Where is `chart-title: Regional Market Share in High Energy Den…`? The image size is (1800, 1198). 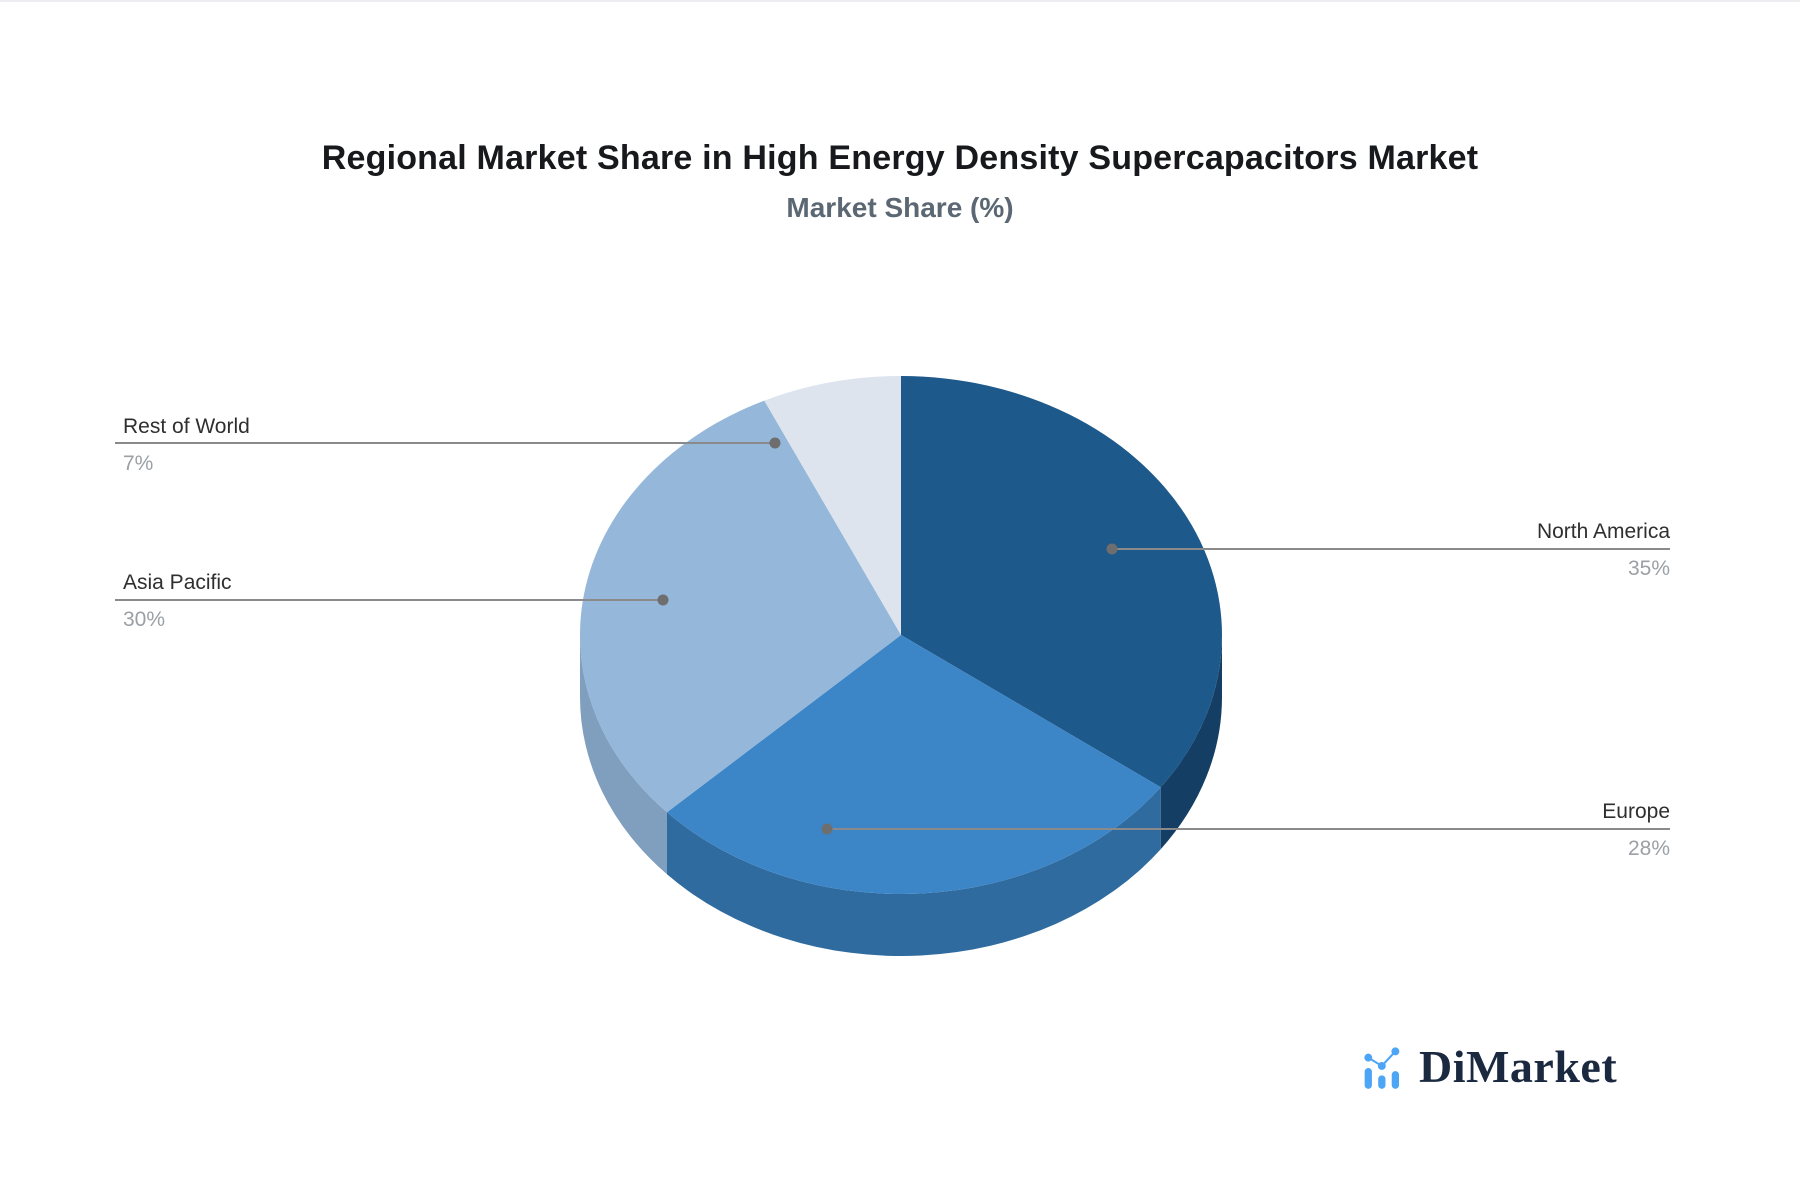
chart-title: Regional Market Share in High Energy Den… is located at coordinates (900, 158).